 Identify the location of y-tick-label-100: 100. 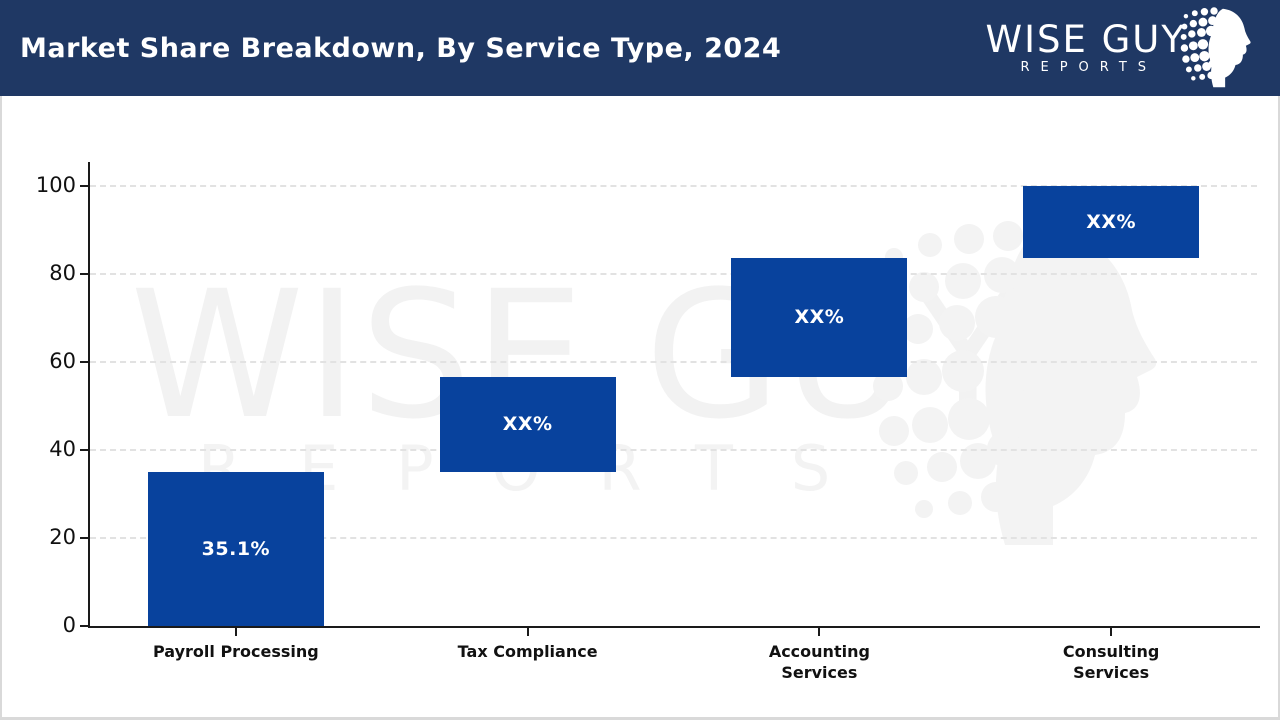
(55, 185).